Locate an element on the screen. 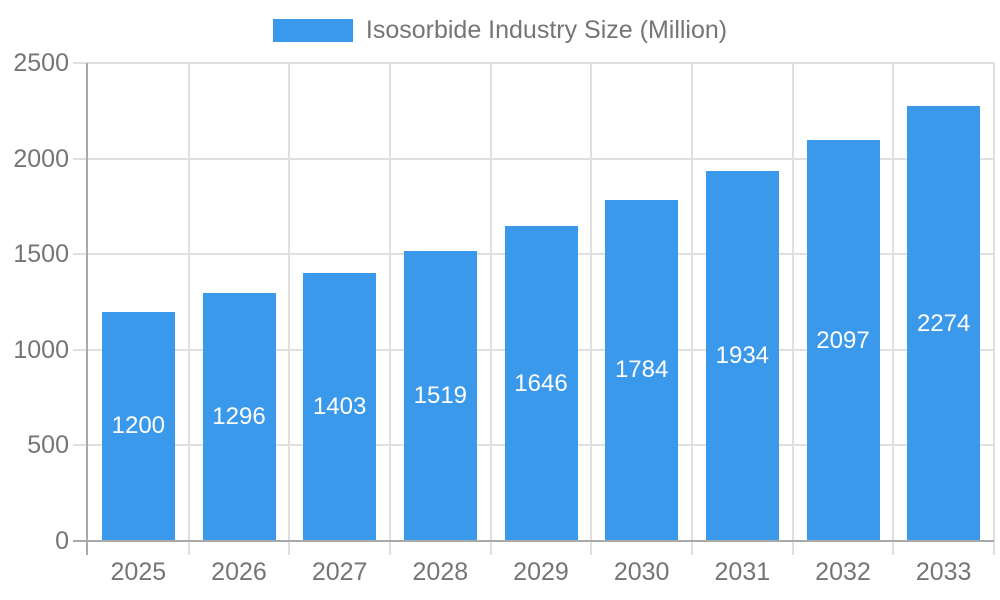 This screenshot has width=1000, height=600. y-tick-label: 2000 is located at coordinates (41, 158).